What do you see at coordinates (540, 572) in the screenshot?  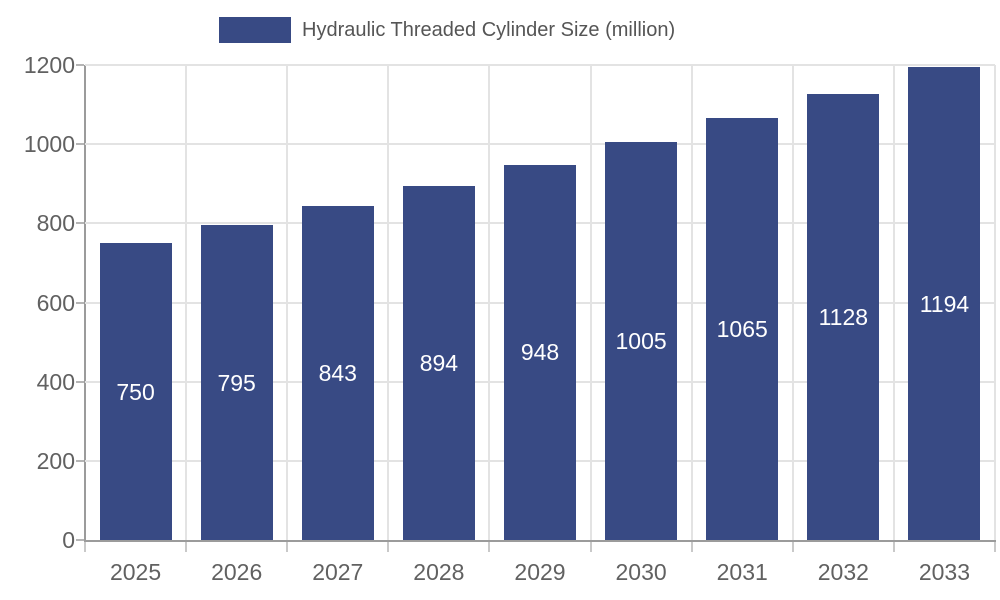 I see `x-tick-label: 2029` at bounding box center [540, 572].